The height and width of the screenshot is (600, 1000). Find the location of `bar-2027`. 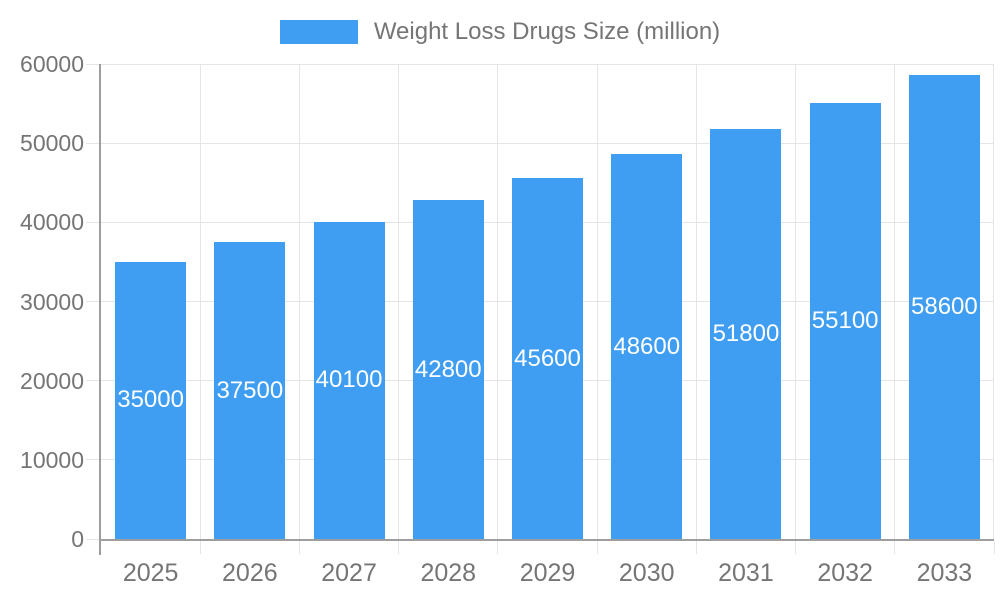

bar-2027 is located at coordinates (349, 380).